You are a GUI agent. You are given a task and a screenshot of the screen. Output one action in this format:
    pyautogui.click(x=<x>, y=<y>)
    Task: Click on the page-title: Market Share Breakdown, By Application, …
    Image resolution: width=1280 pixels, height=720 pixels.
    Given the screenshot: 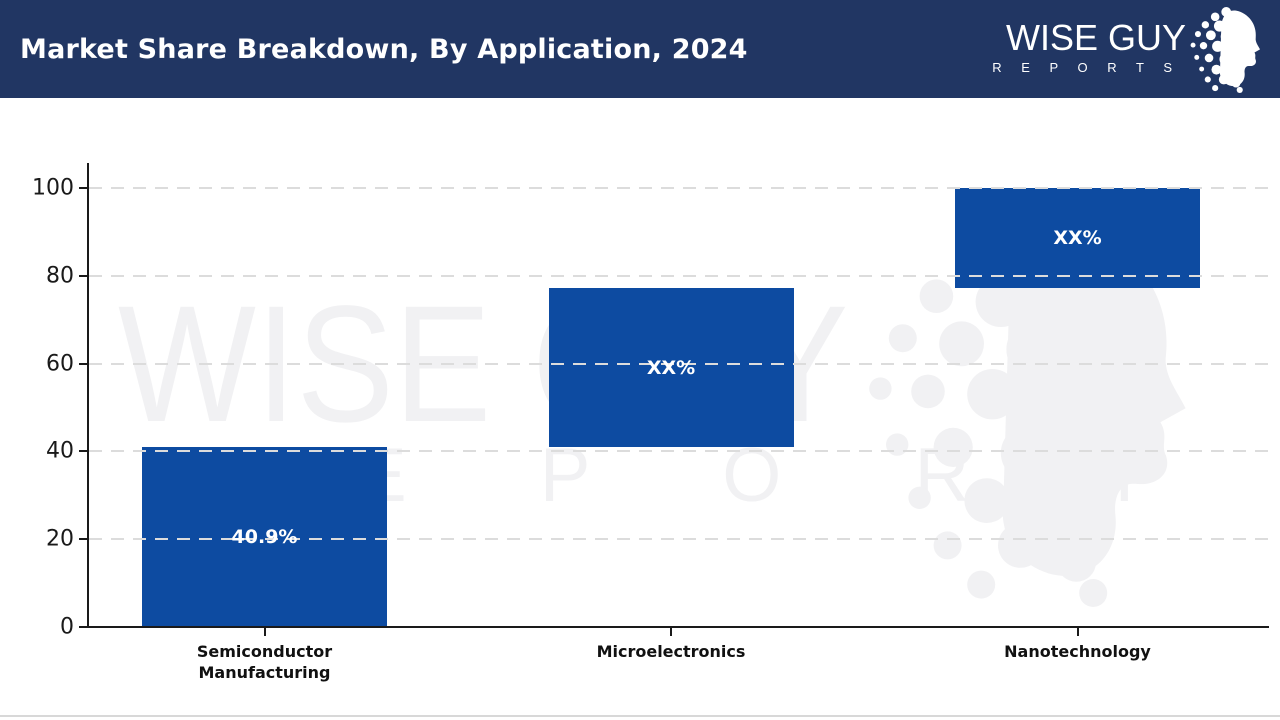 What is the action you would take?
    pyautogui.click(x=384, y=49)
    